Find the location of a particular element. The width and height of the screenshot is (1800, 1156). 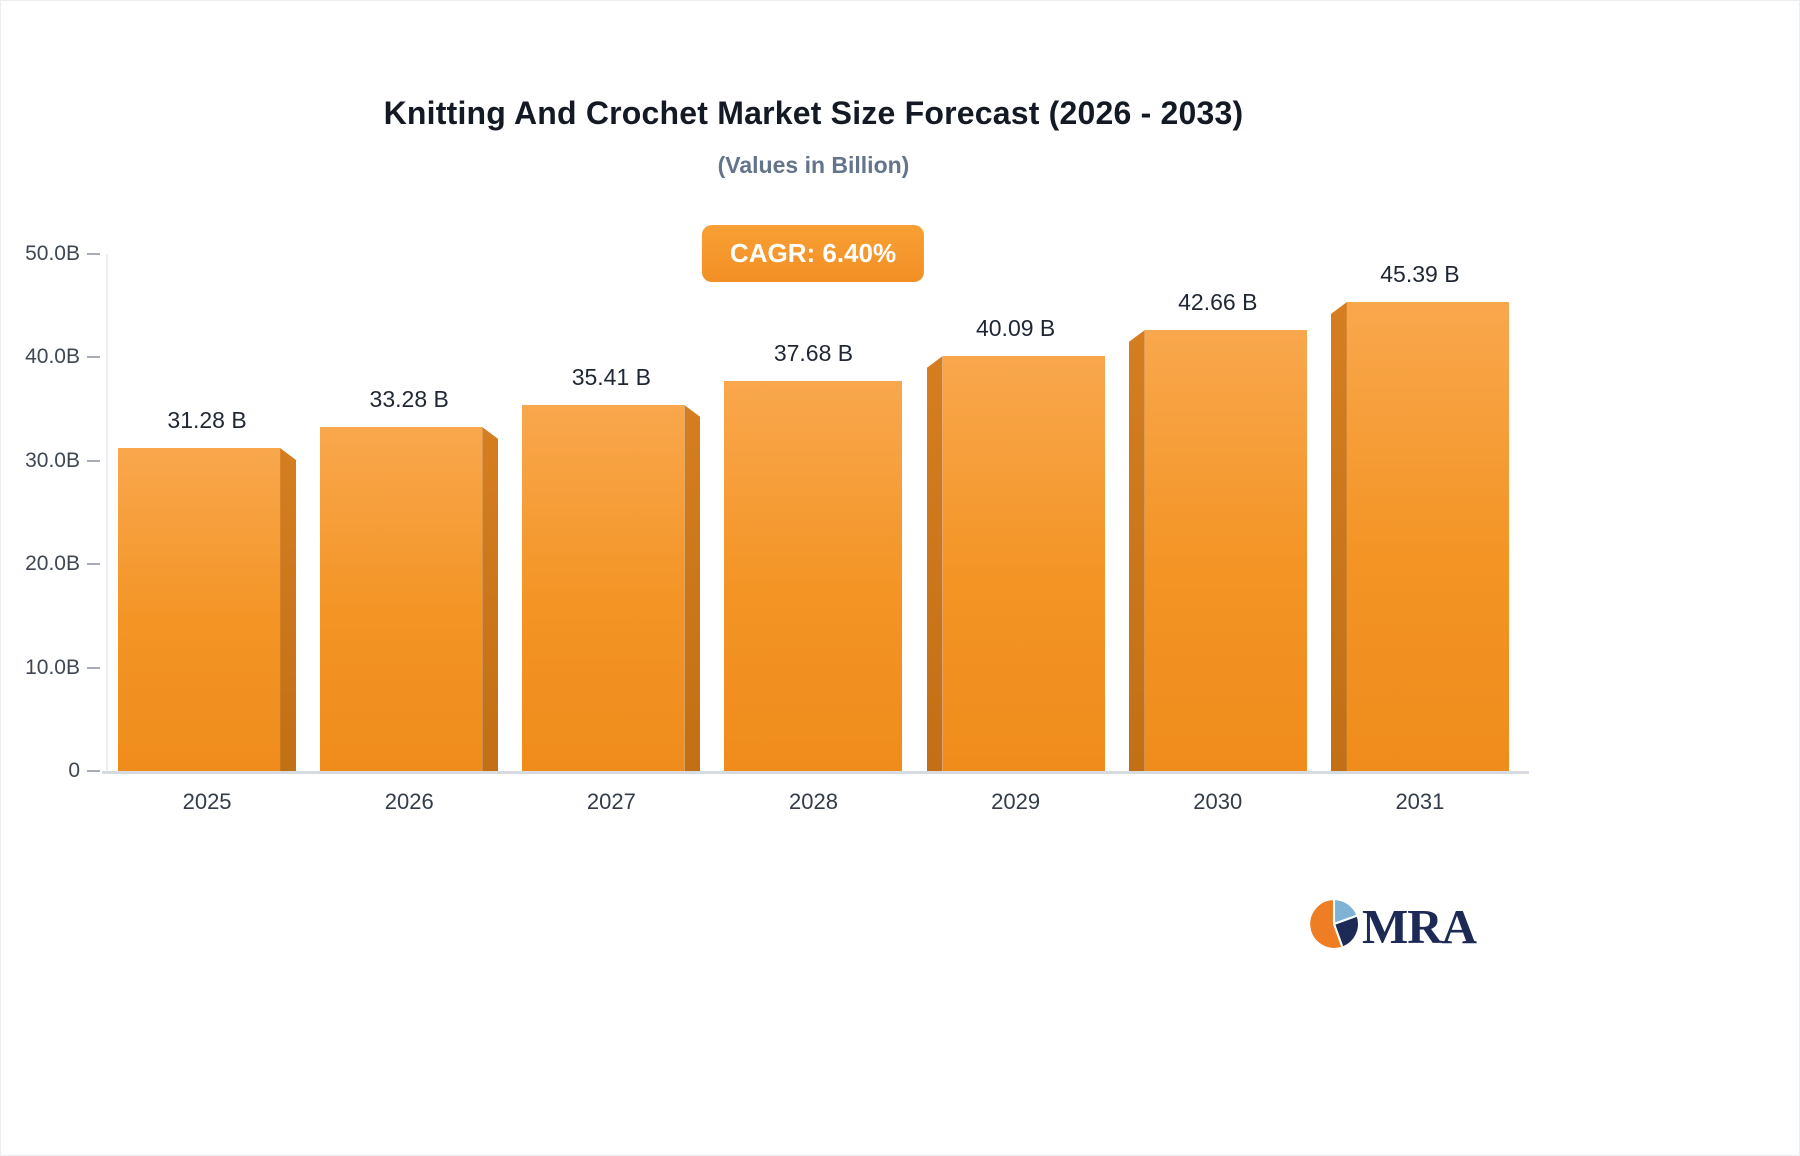

pie-chart-logo-icon is located at coordinates (1334, 926).